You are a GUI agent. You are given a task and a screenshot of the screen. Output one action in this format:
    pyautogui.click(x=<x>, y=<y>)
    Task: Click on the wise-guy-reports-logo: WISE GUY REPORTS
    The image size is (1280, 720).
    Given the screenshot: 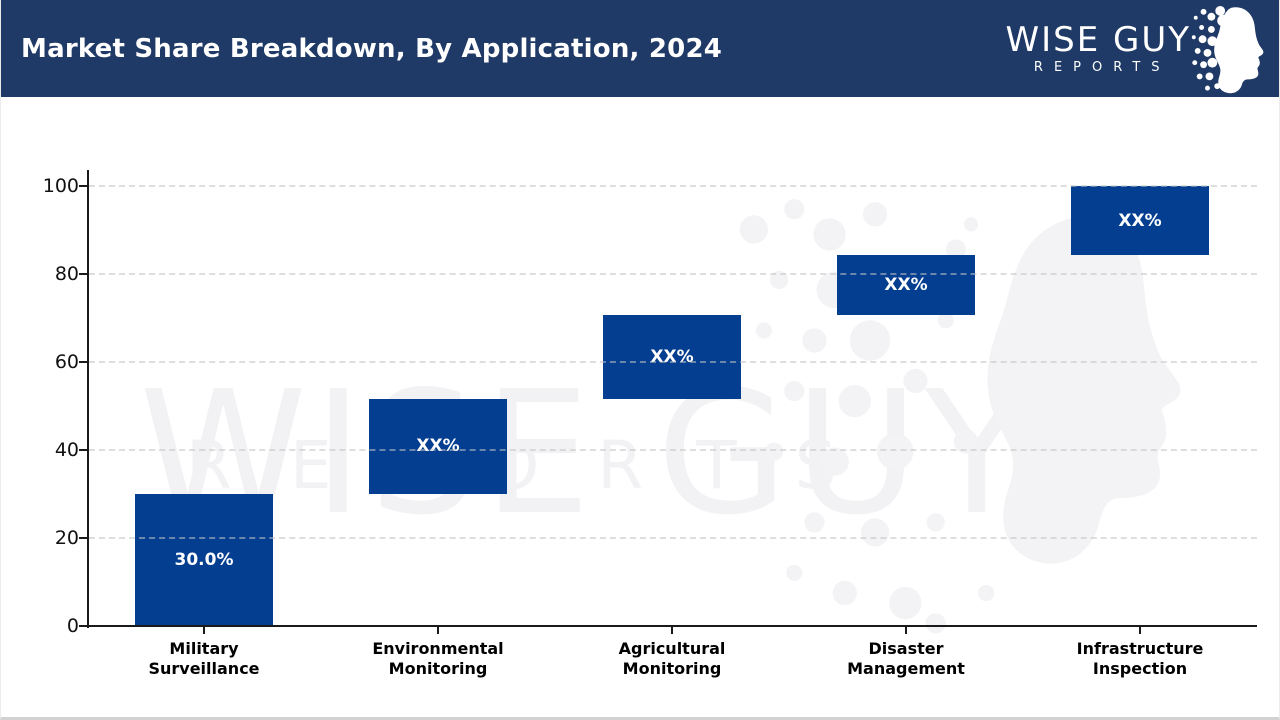 What is the action you would take?
    pyautogui.click(x=1138, y=49)
    